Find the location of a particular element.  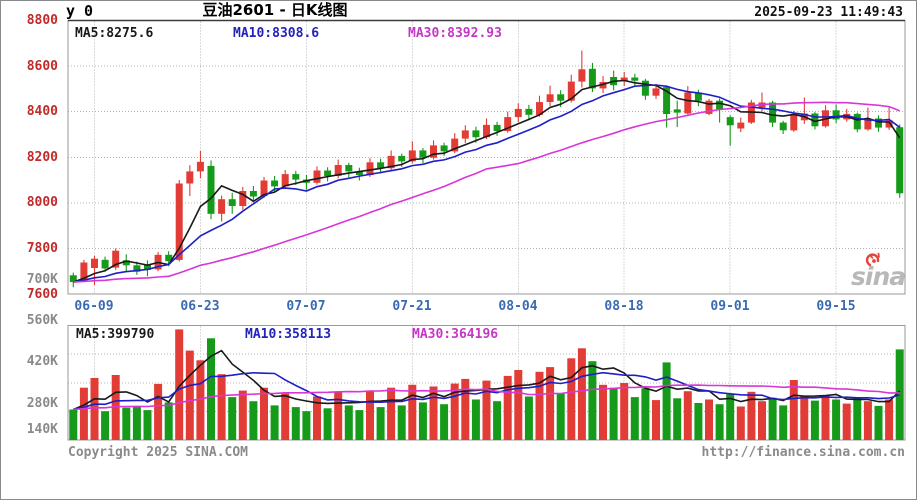

contract-symbol: y 0 is located at coordinates (80, 11).